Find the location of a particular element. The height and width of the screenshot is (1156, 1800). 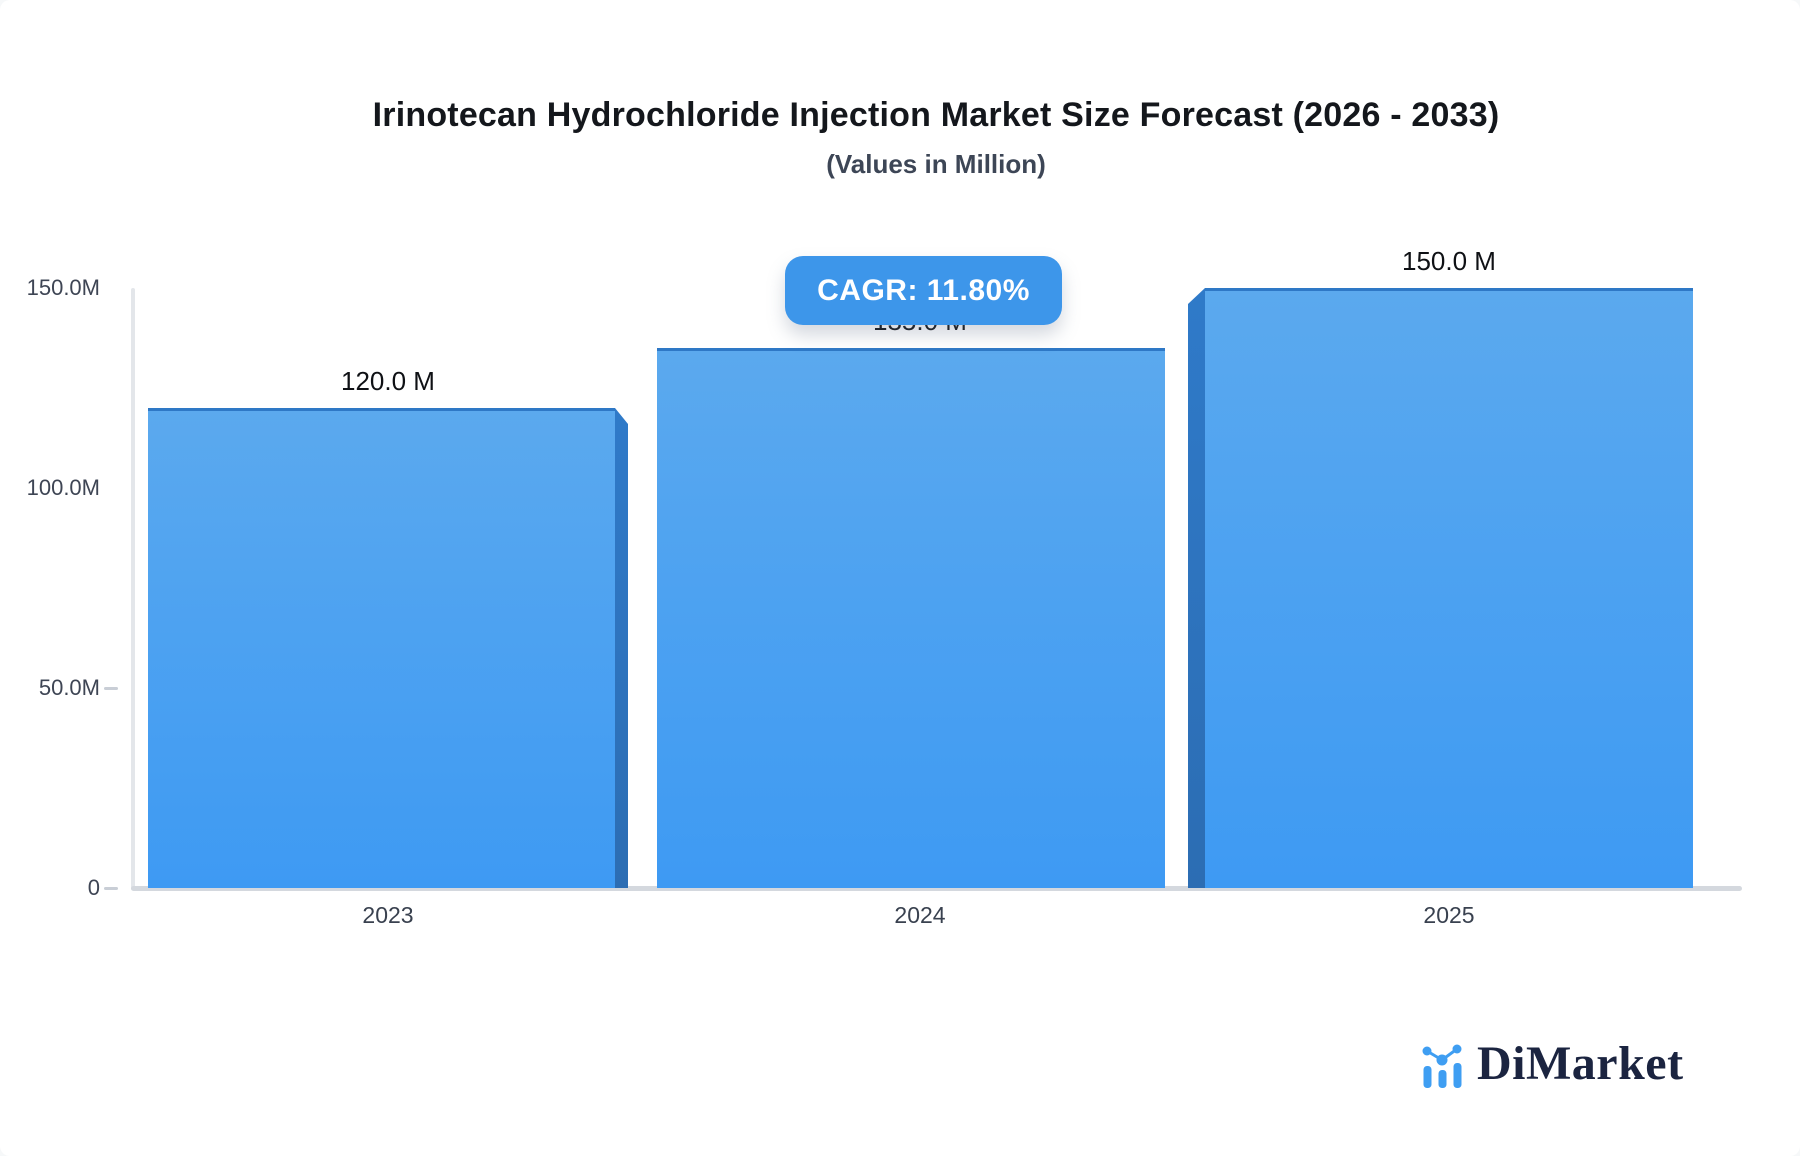

bar-value-label-2025: 150.0 M is located at coordinates (1449, 261).